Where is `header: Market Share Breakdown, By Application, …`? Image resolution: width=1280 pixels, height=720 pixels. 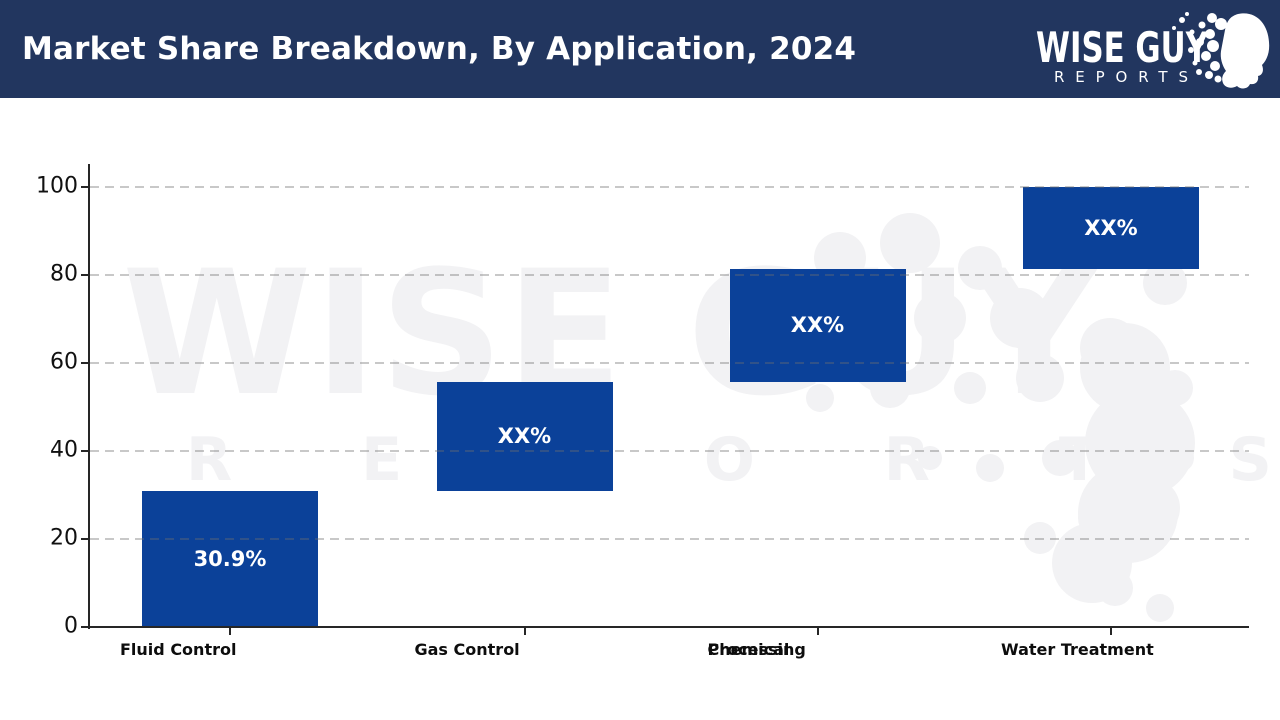
header: Market Share Breakdown, By Application, … is located at coordinates (640, 49).